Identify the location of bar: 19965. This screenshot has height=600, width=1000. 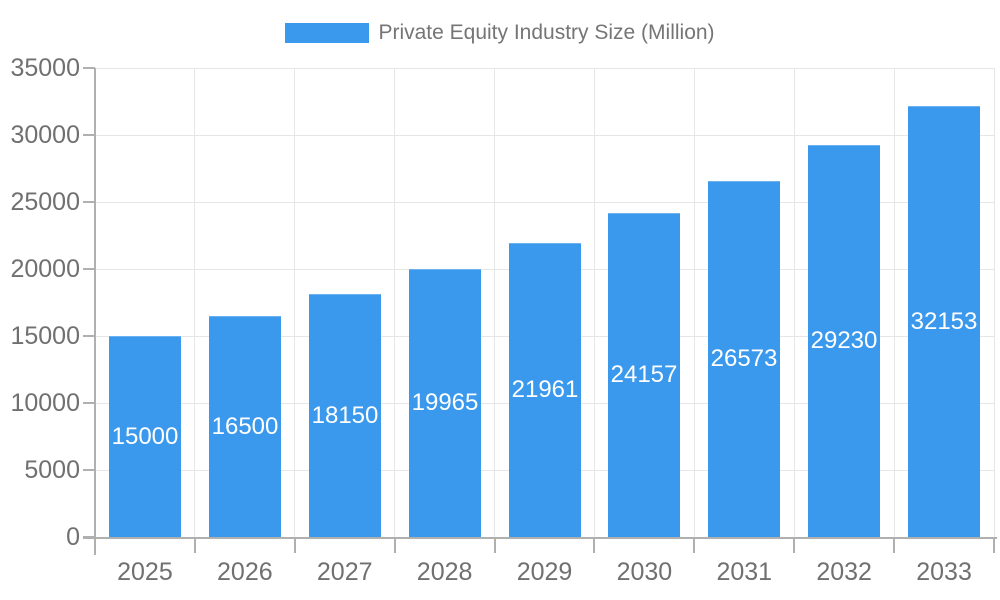
(445, 403).